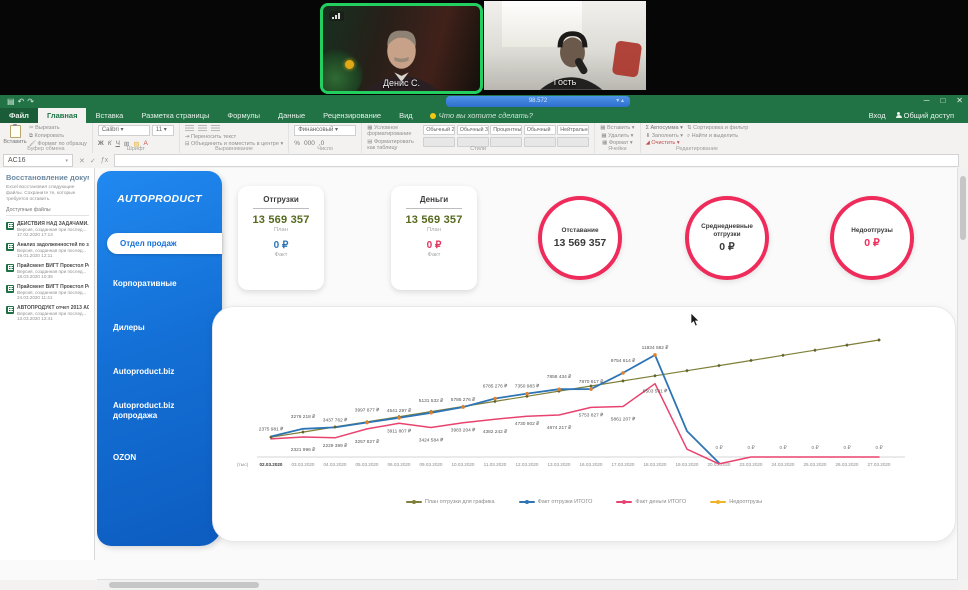 The width and height of the screenshot is (968, 590). I want to click on overlay-controls-icon: ▾ ▴, so click(620, 101).